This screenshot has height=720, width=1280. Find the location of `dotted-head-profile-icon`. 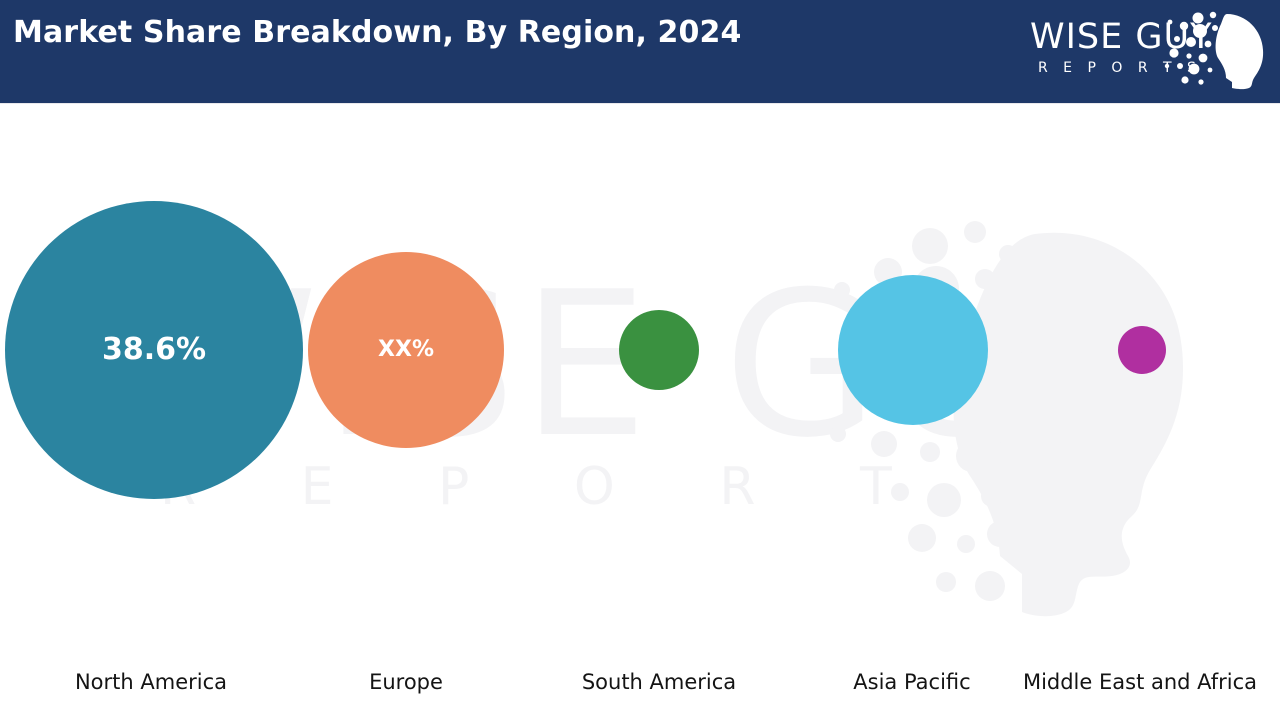

dotted-head-profile-icon is located at coordinates (1214, 50).